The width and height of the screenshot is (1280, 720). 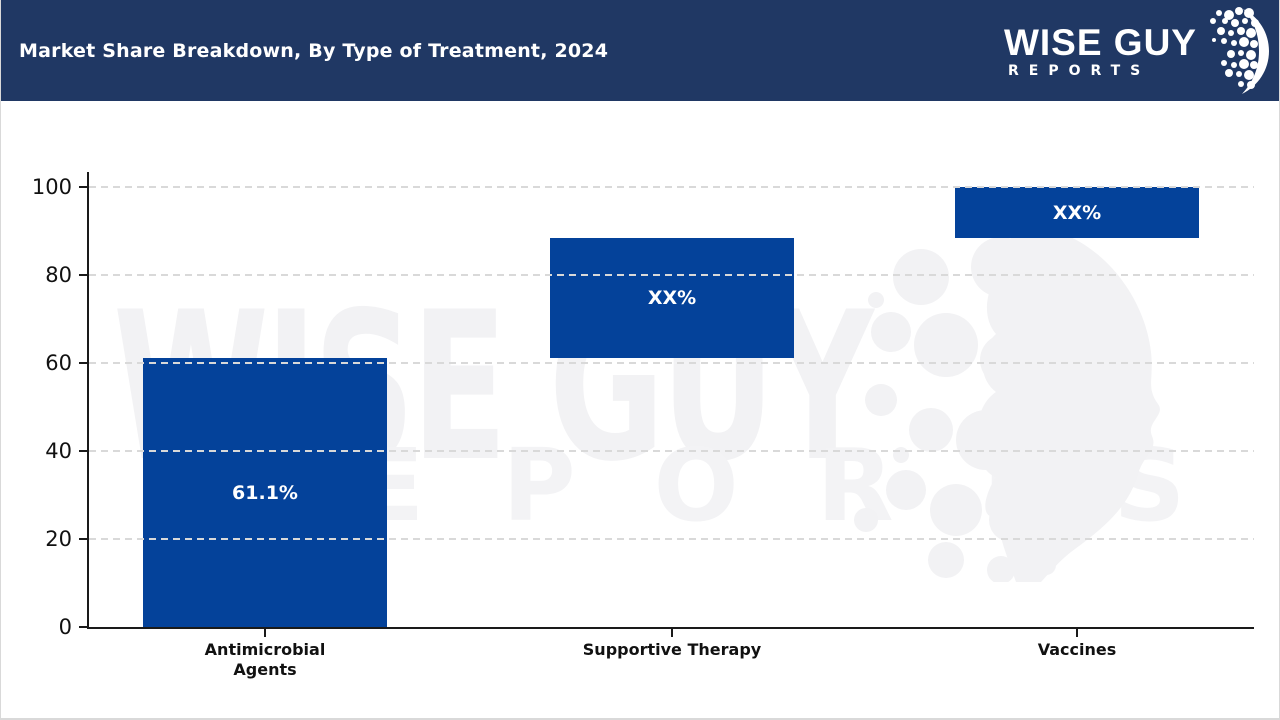 I want to click on bar-value-label: 61.1%, so click(x=265, y=492).